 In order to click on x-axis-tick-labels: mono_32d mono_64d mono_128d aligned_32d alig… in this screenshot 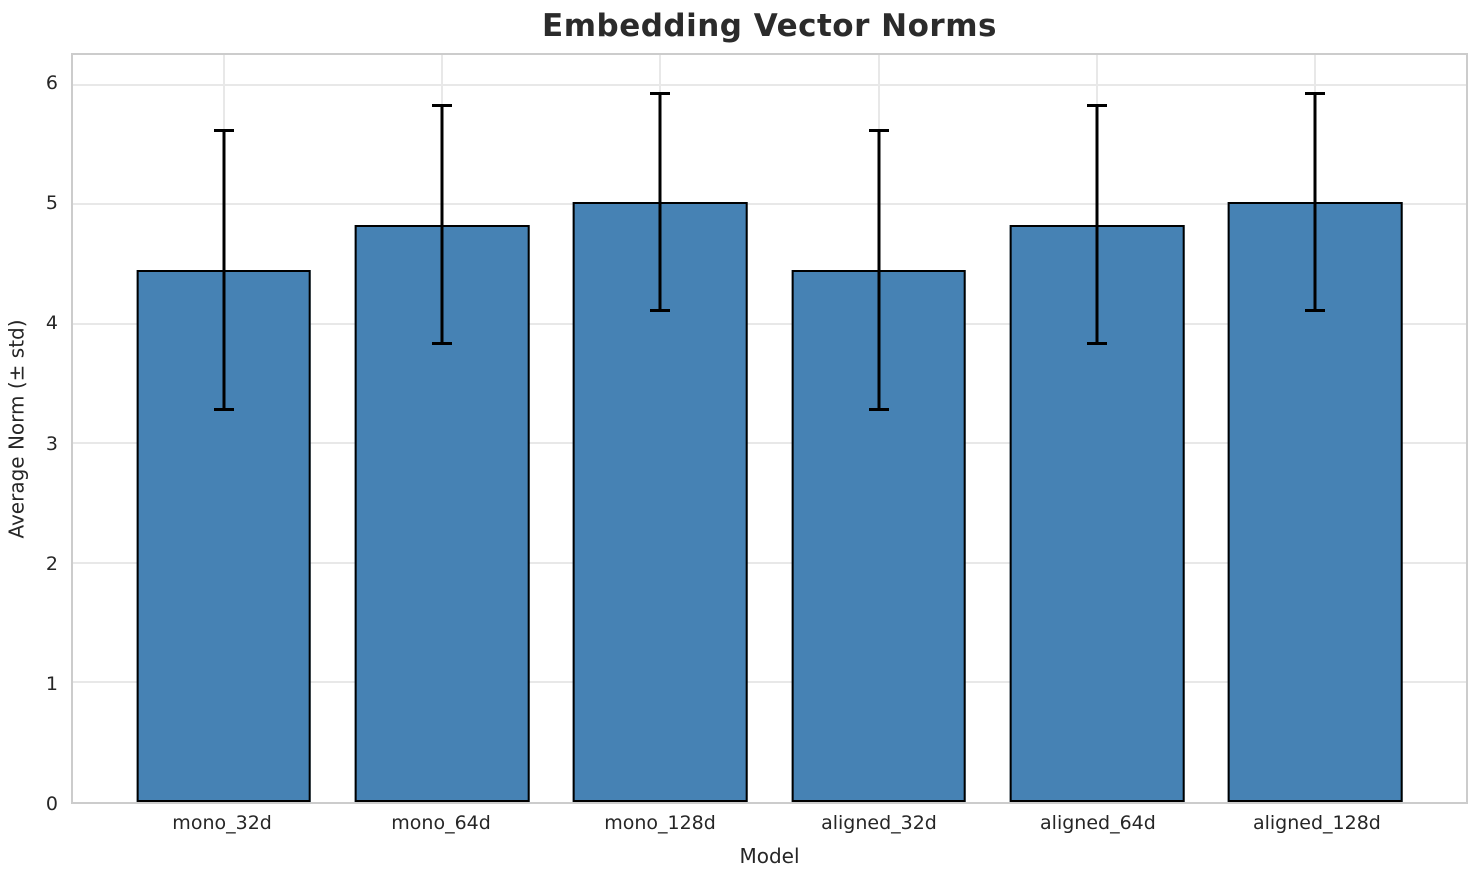, I will do `click(769, 826)`.